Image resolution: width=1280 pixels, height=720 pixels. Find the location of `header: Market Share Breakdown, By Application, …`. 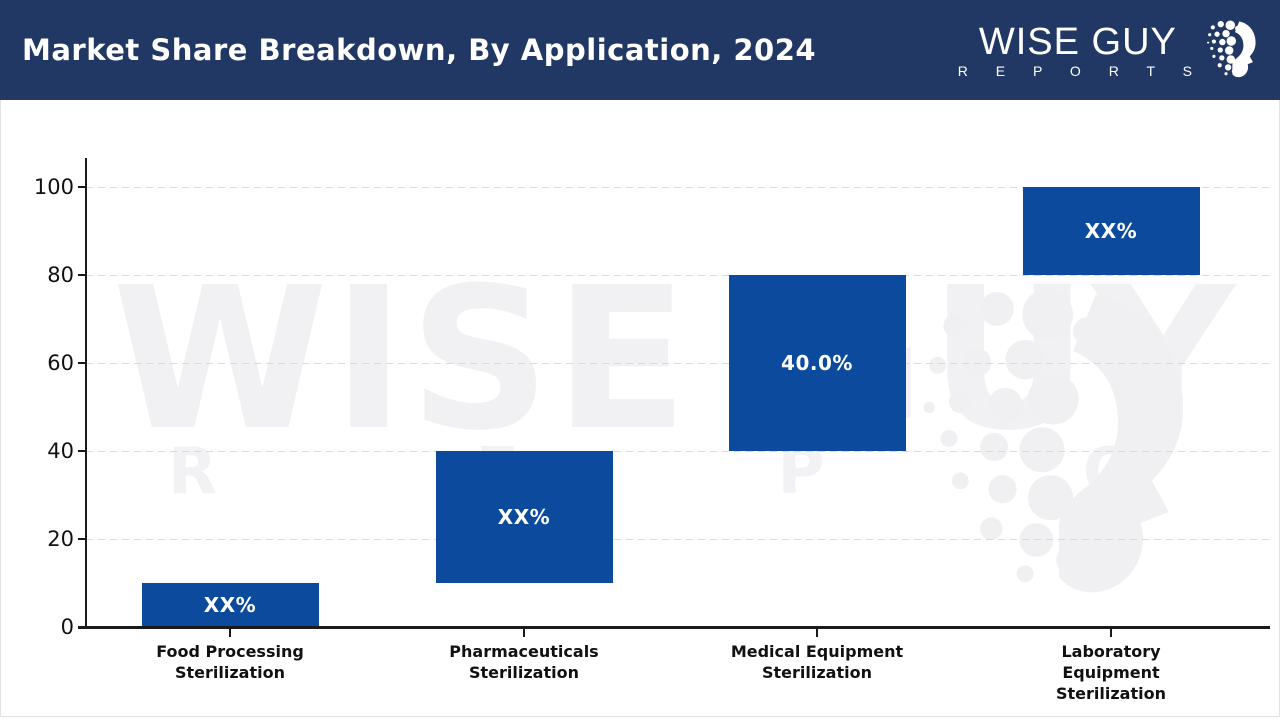

header: Market Share Breakdown, By Application, … is located at coordinates (640, 50).